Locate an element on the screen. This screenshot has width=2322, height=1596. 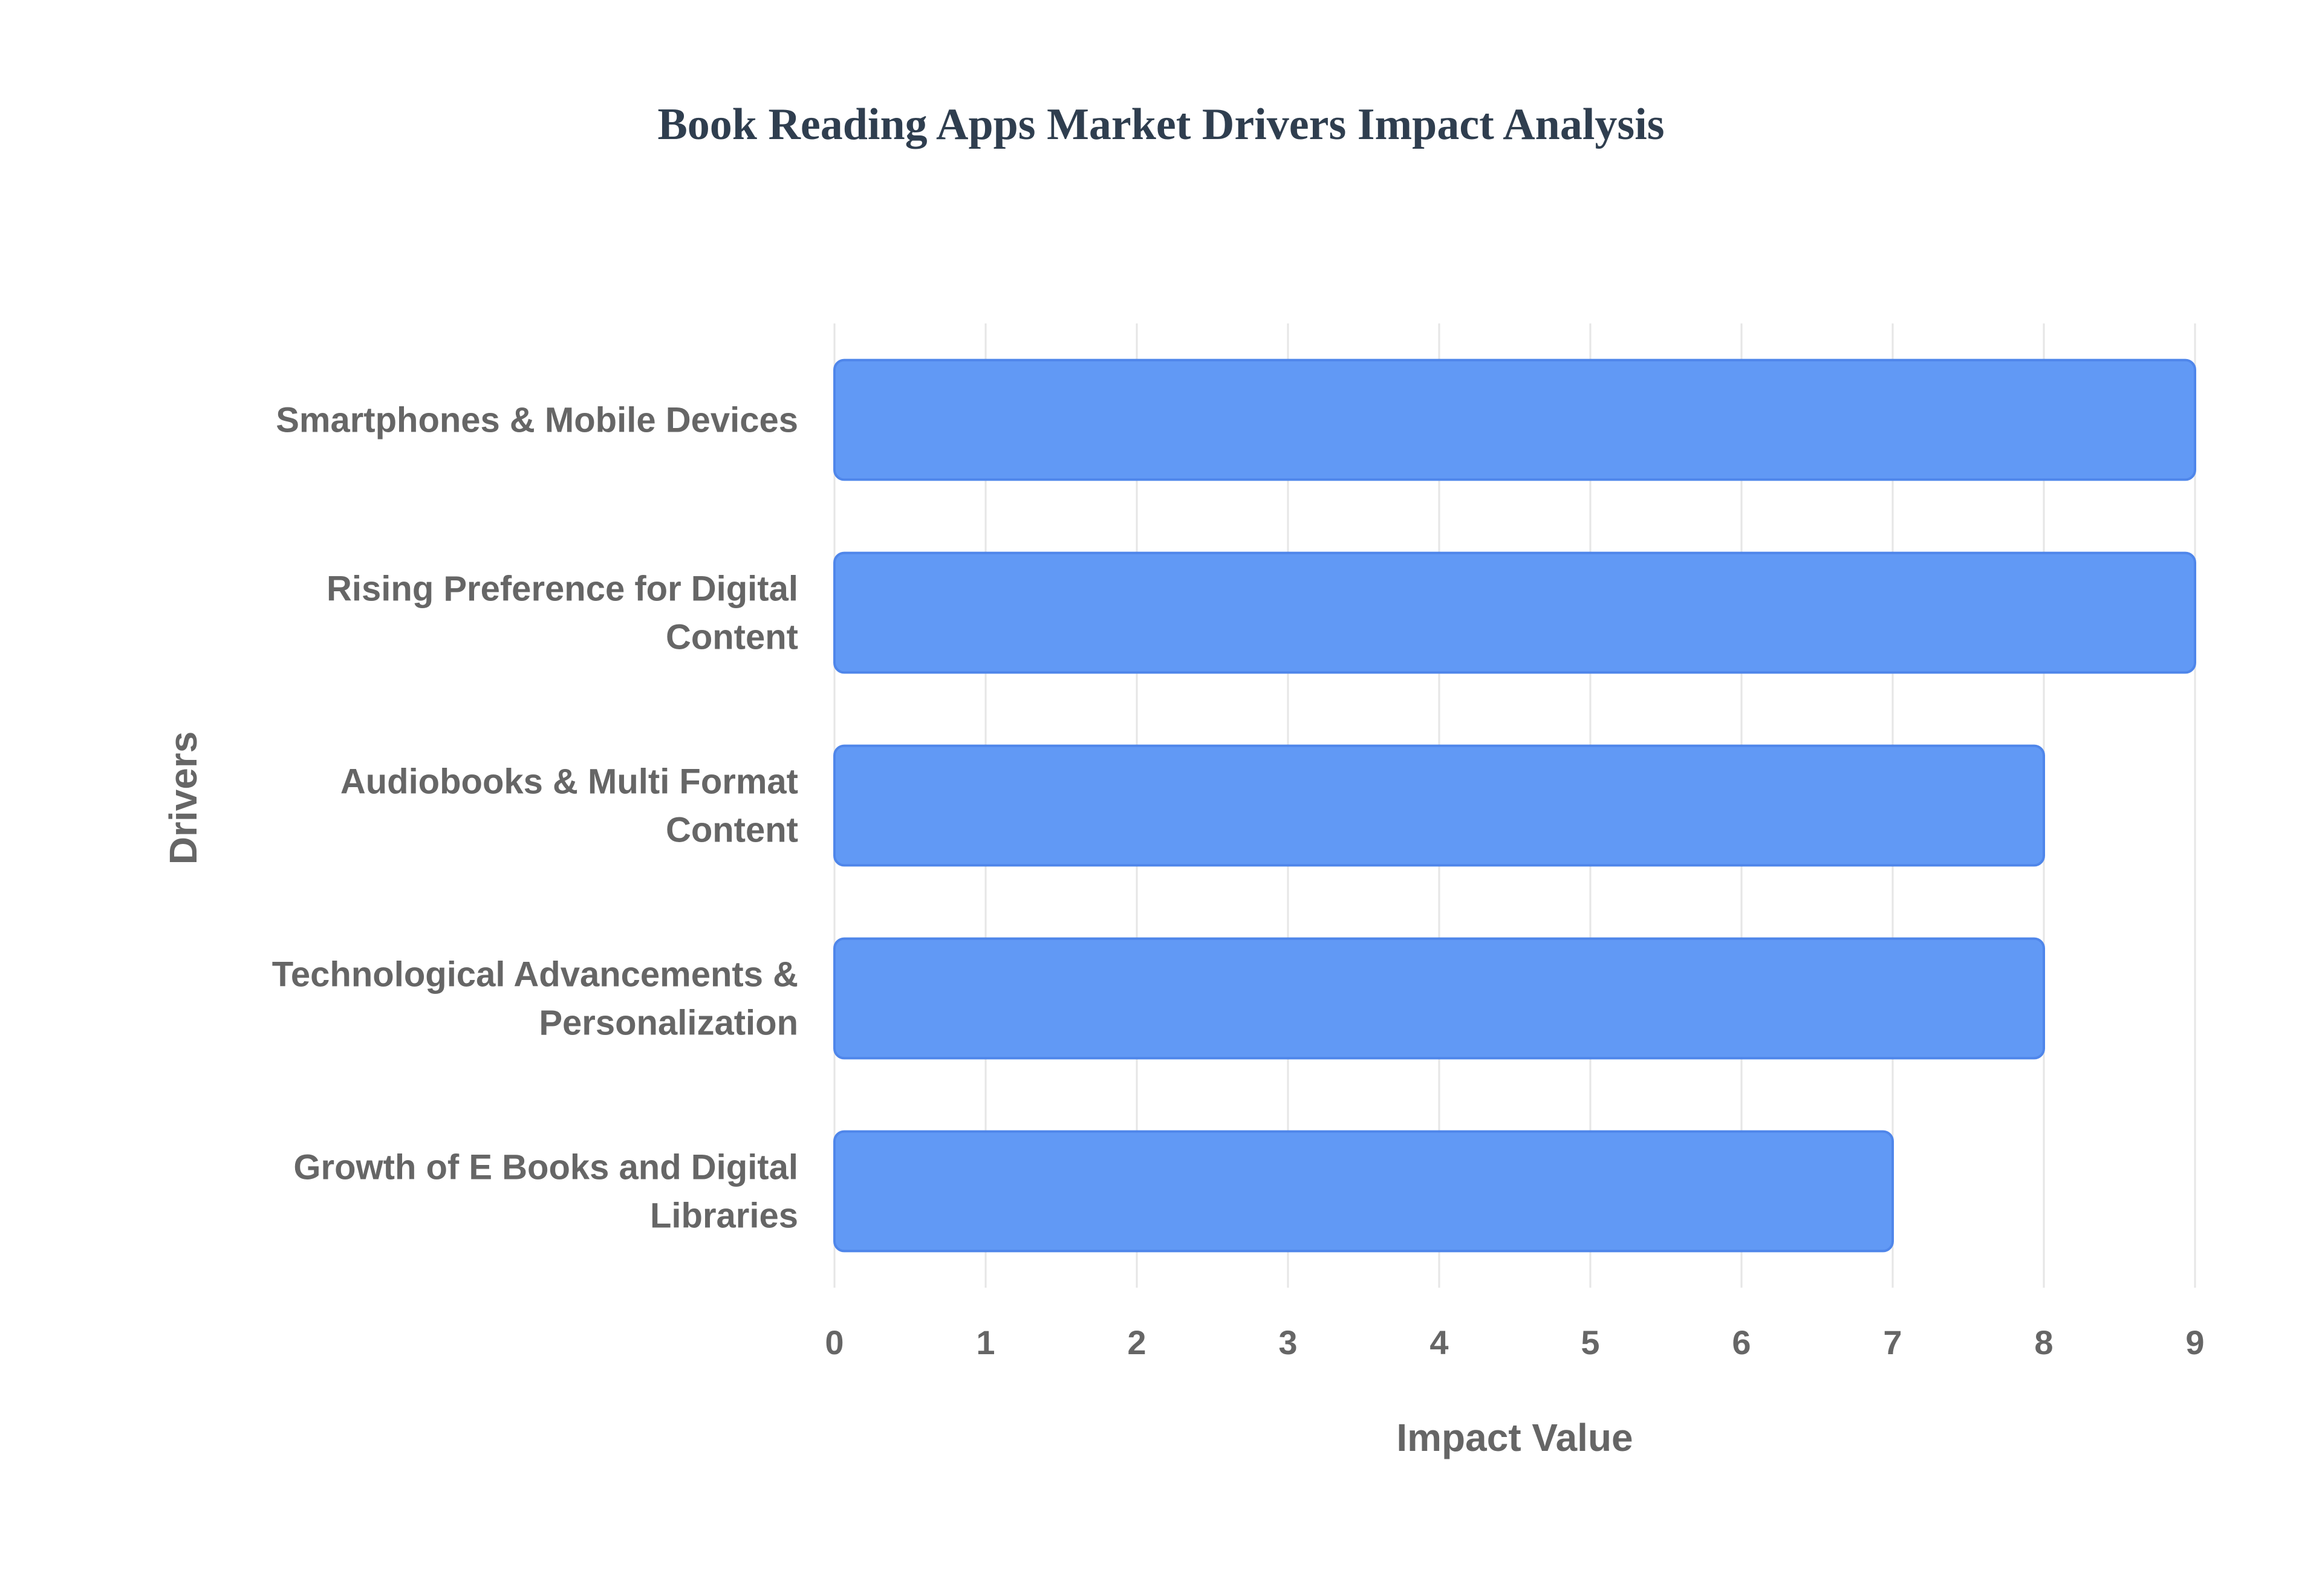
x-tick-label: 6 is located at coordinates (1742, 1342).